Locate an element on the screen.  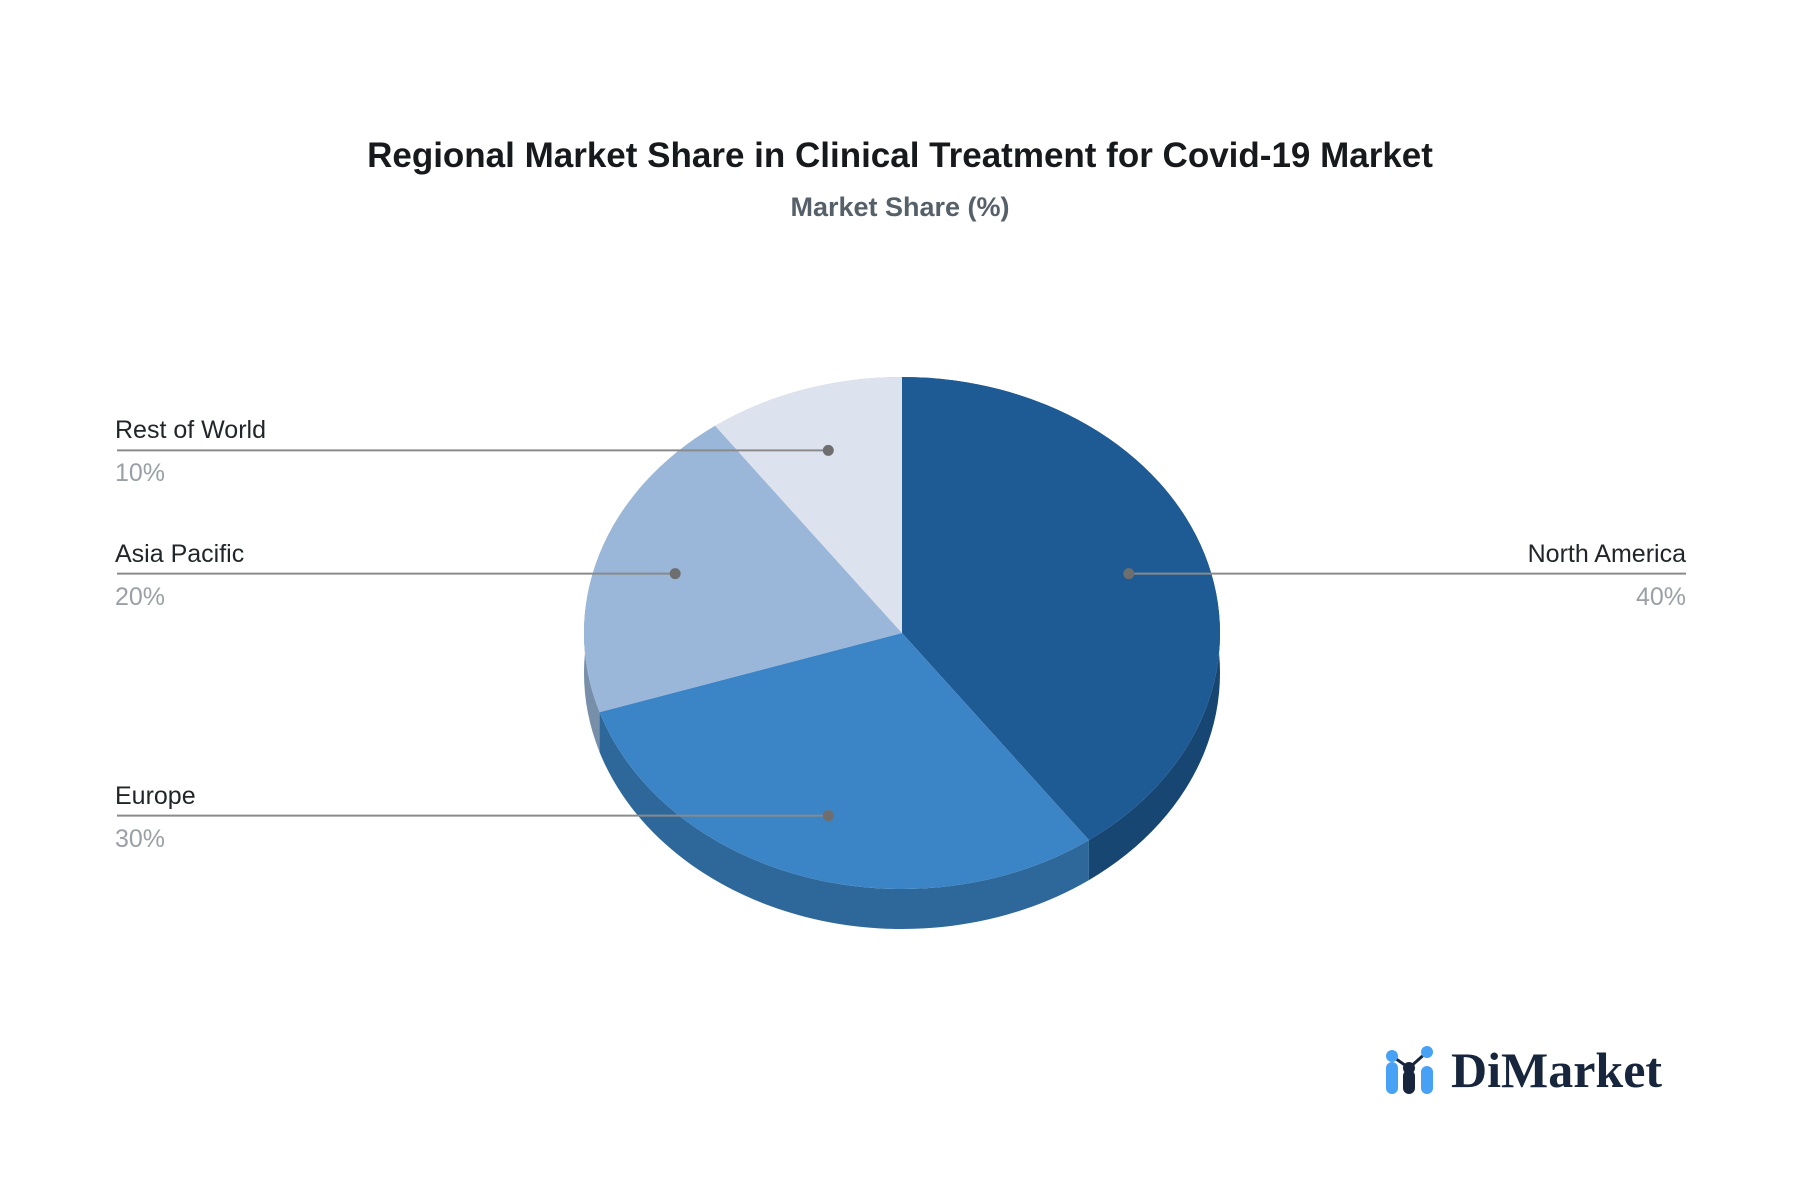
pie-slice-north-america is located at coordinates (1061, 609).